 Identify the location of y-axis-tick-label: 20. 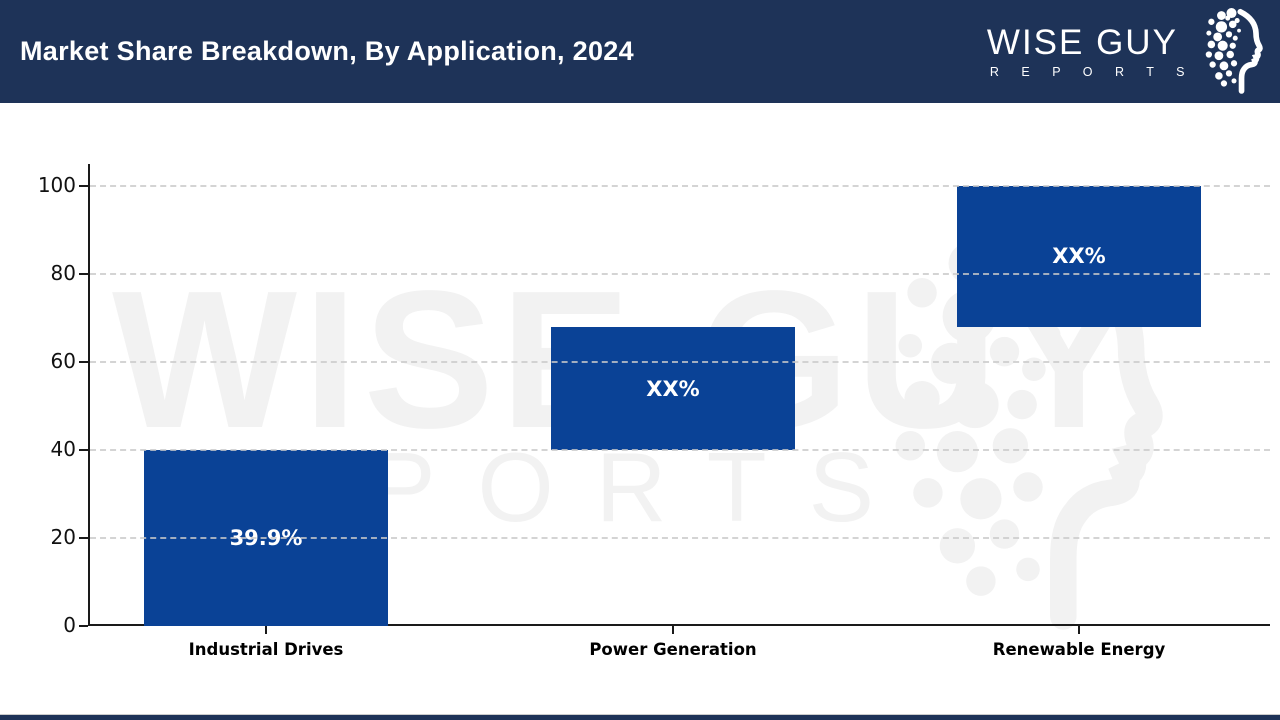
(63, 537).